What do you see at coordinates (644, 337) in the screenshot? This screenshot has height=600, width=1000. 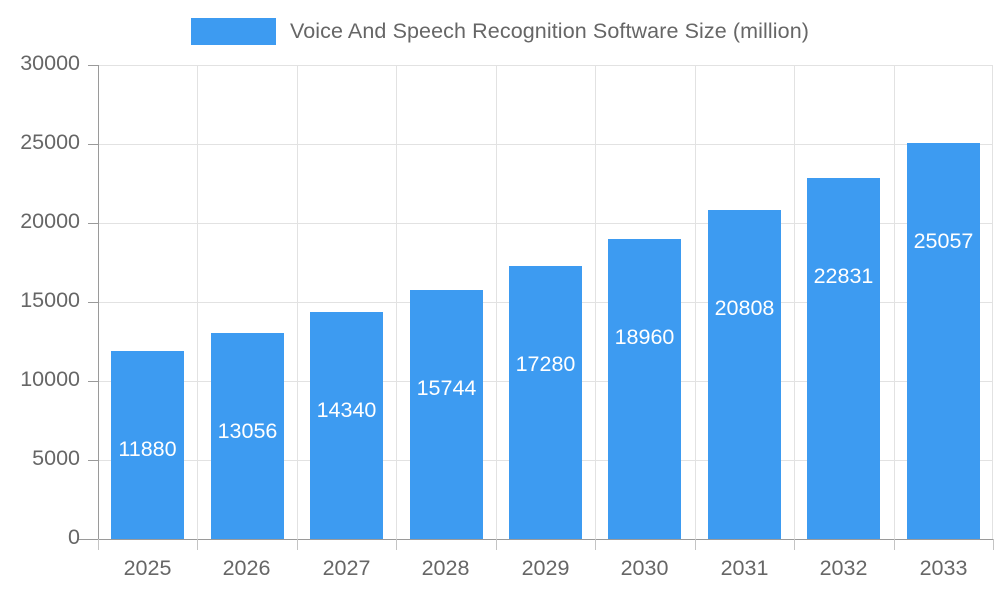 I see `bar-value-label: 18960` at bounding box center [644, 337].